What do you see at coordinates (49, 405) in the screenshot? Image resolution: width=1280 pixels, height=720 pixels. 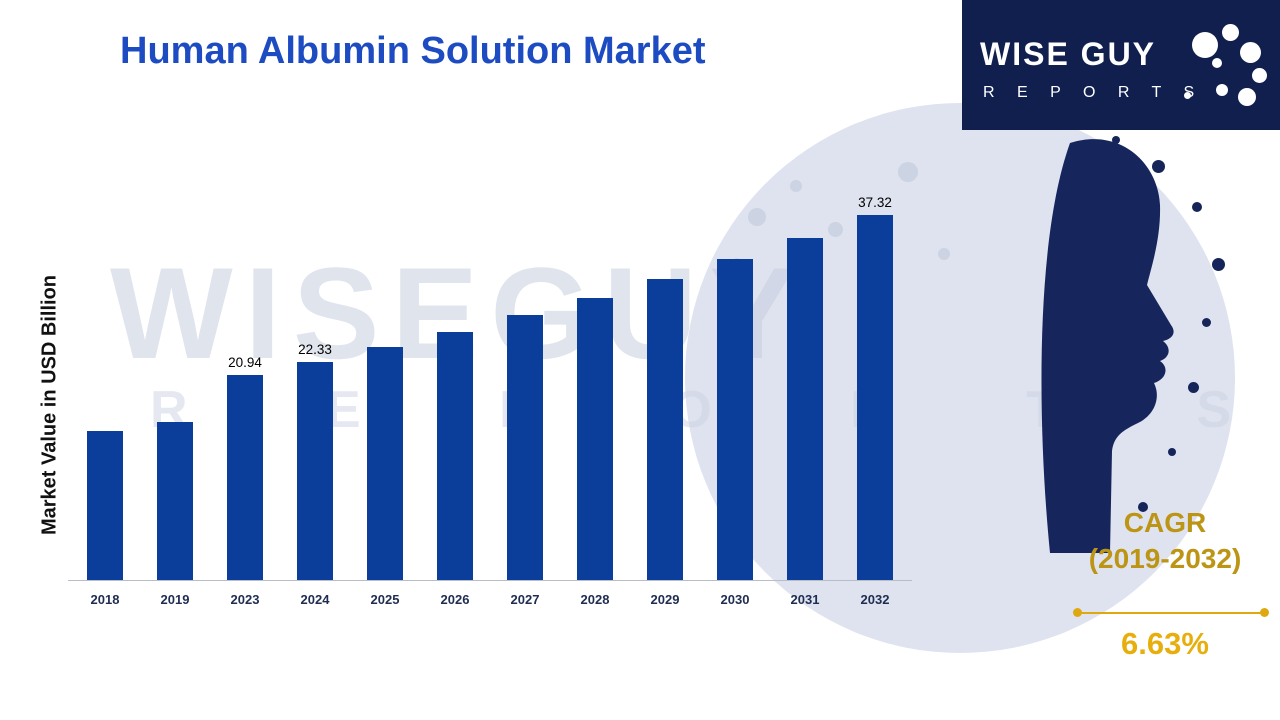 I see `y-axis-label: Market Value in USD Billion` at bounding box center [49, 405].